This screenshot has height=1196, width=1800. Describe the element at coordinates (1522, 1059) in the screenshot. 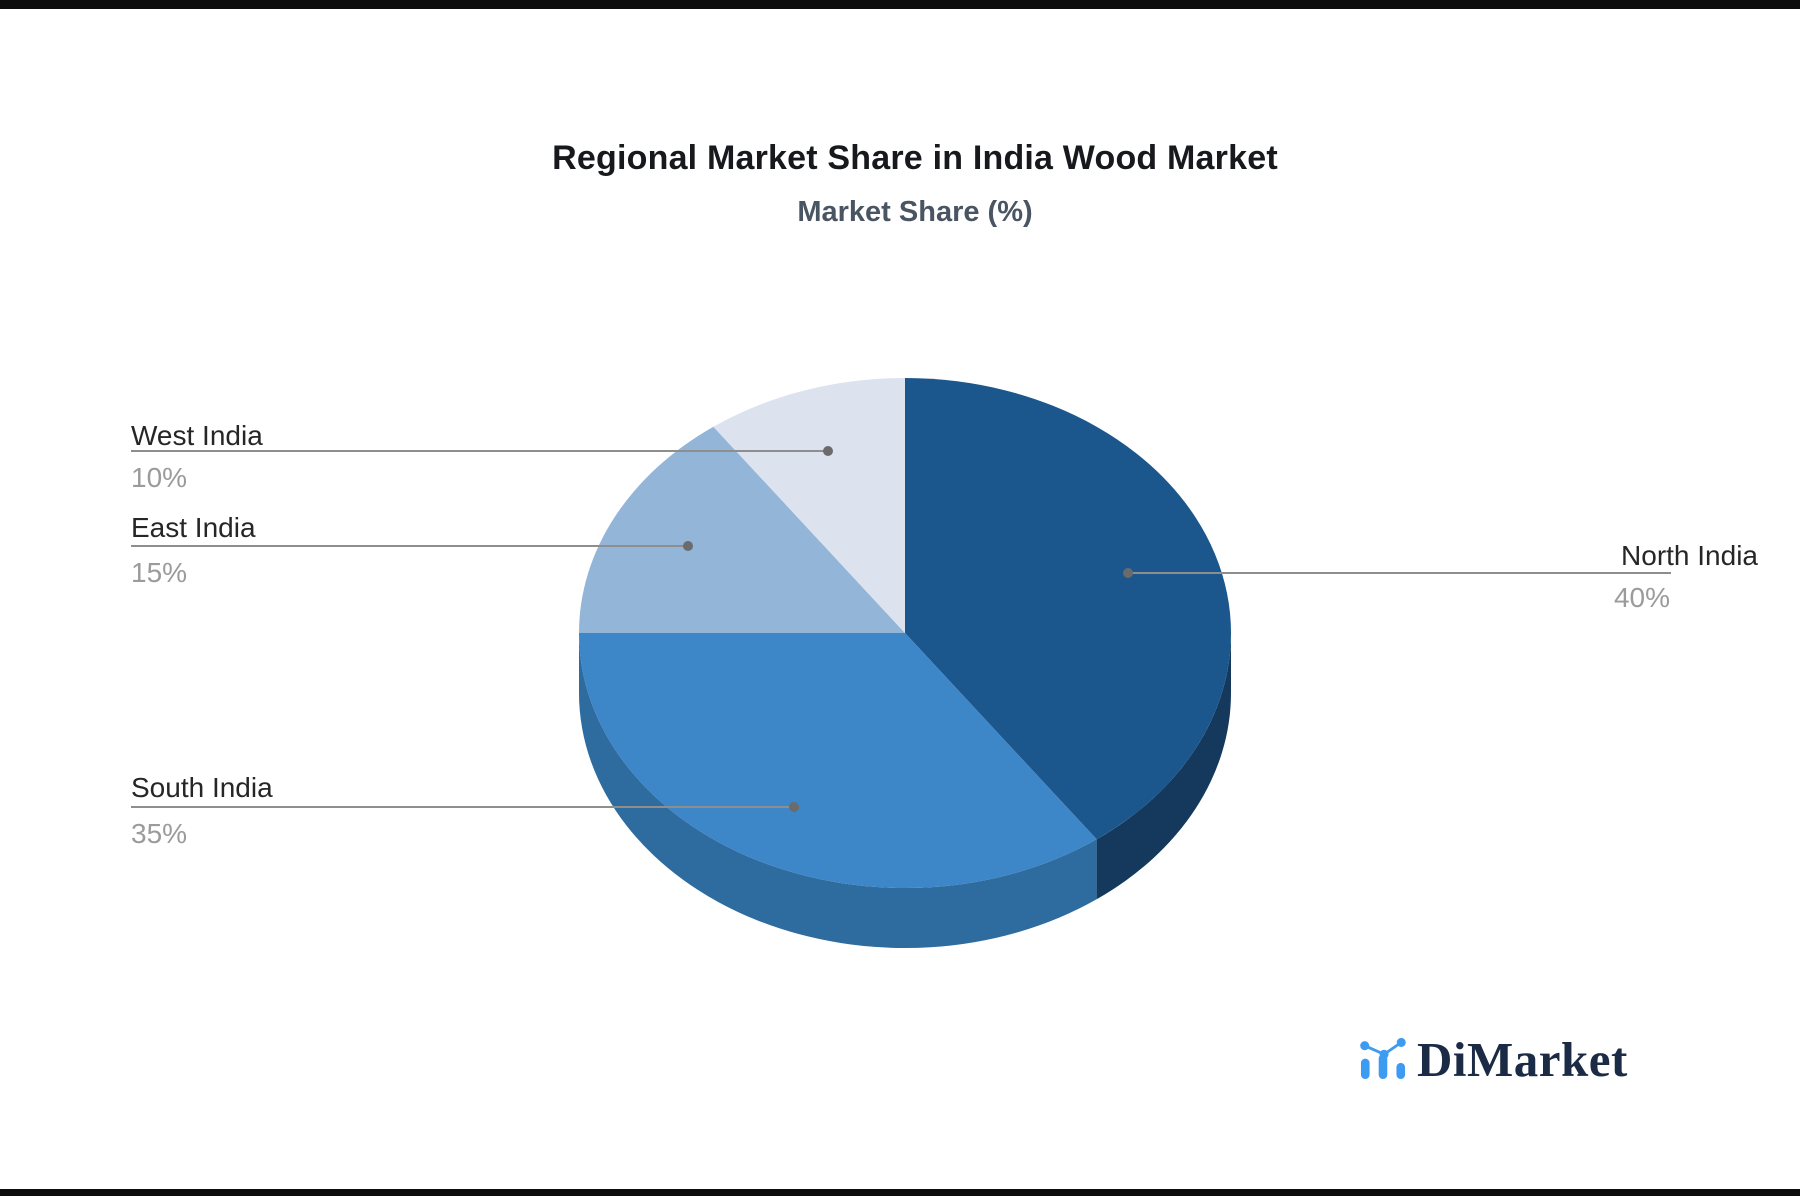

I see `brand-name: DiMarket` at that location.